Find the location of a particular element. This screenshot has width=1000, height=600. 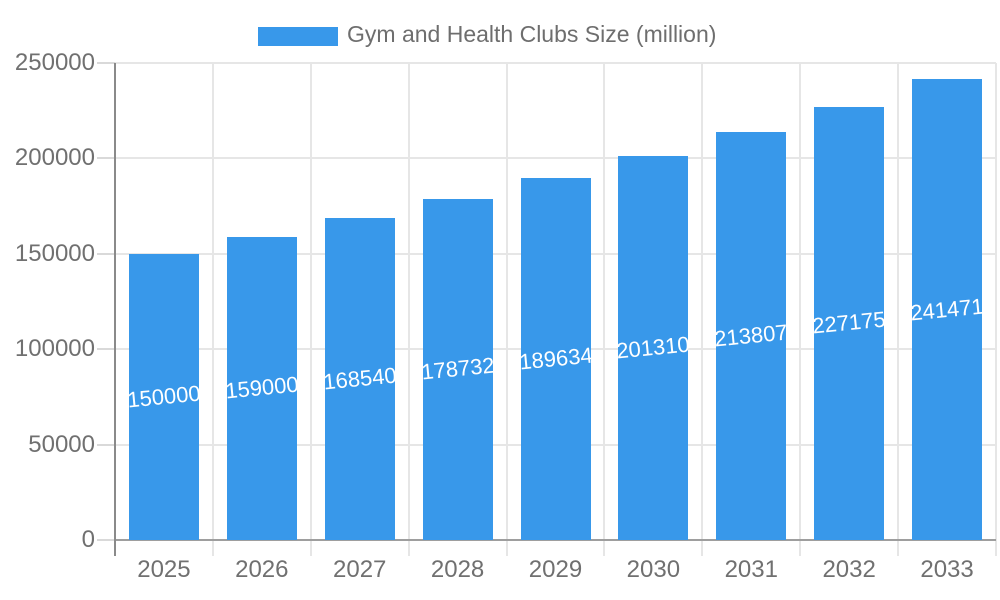

x-axis-tick-label: 2033 is located at coordinates (947, 569).